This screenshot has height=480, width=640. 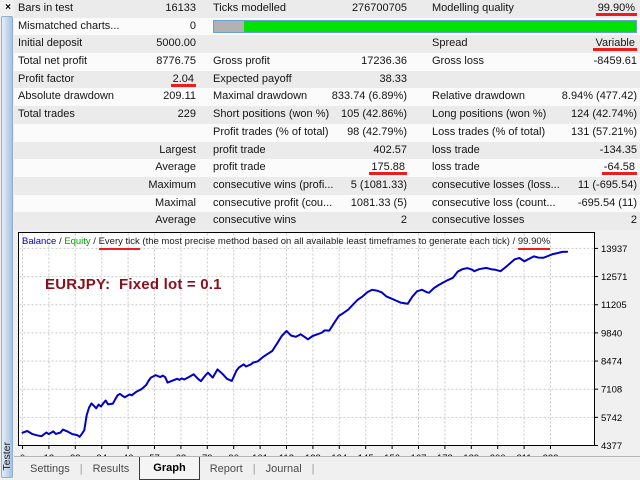 What do you see at coordinates (327, 468) in the screenshot?
I see `tab-bar: Settings | Results Graph Report | Journal |` at bounding box center [327, 468].